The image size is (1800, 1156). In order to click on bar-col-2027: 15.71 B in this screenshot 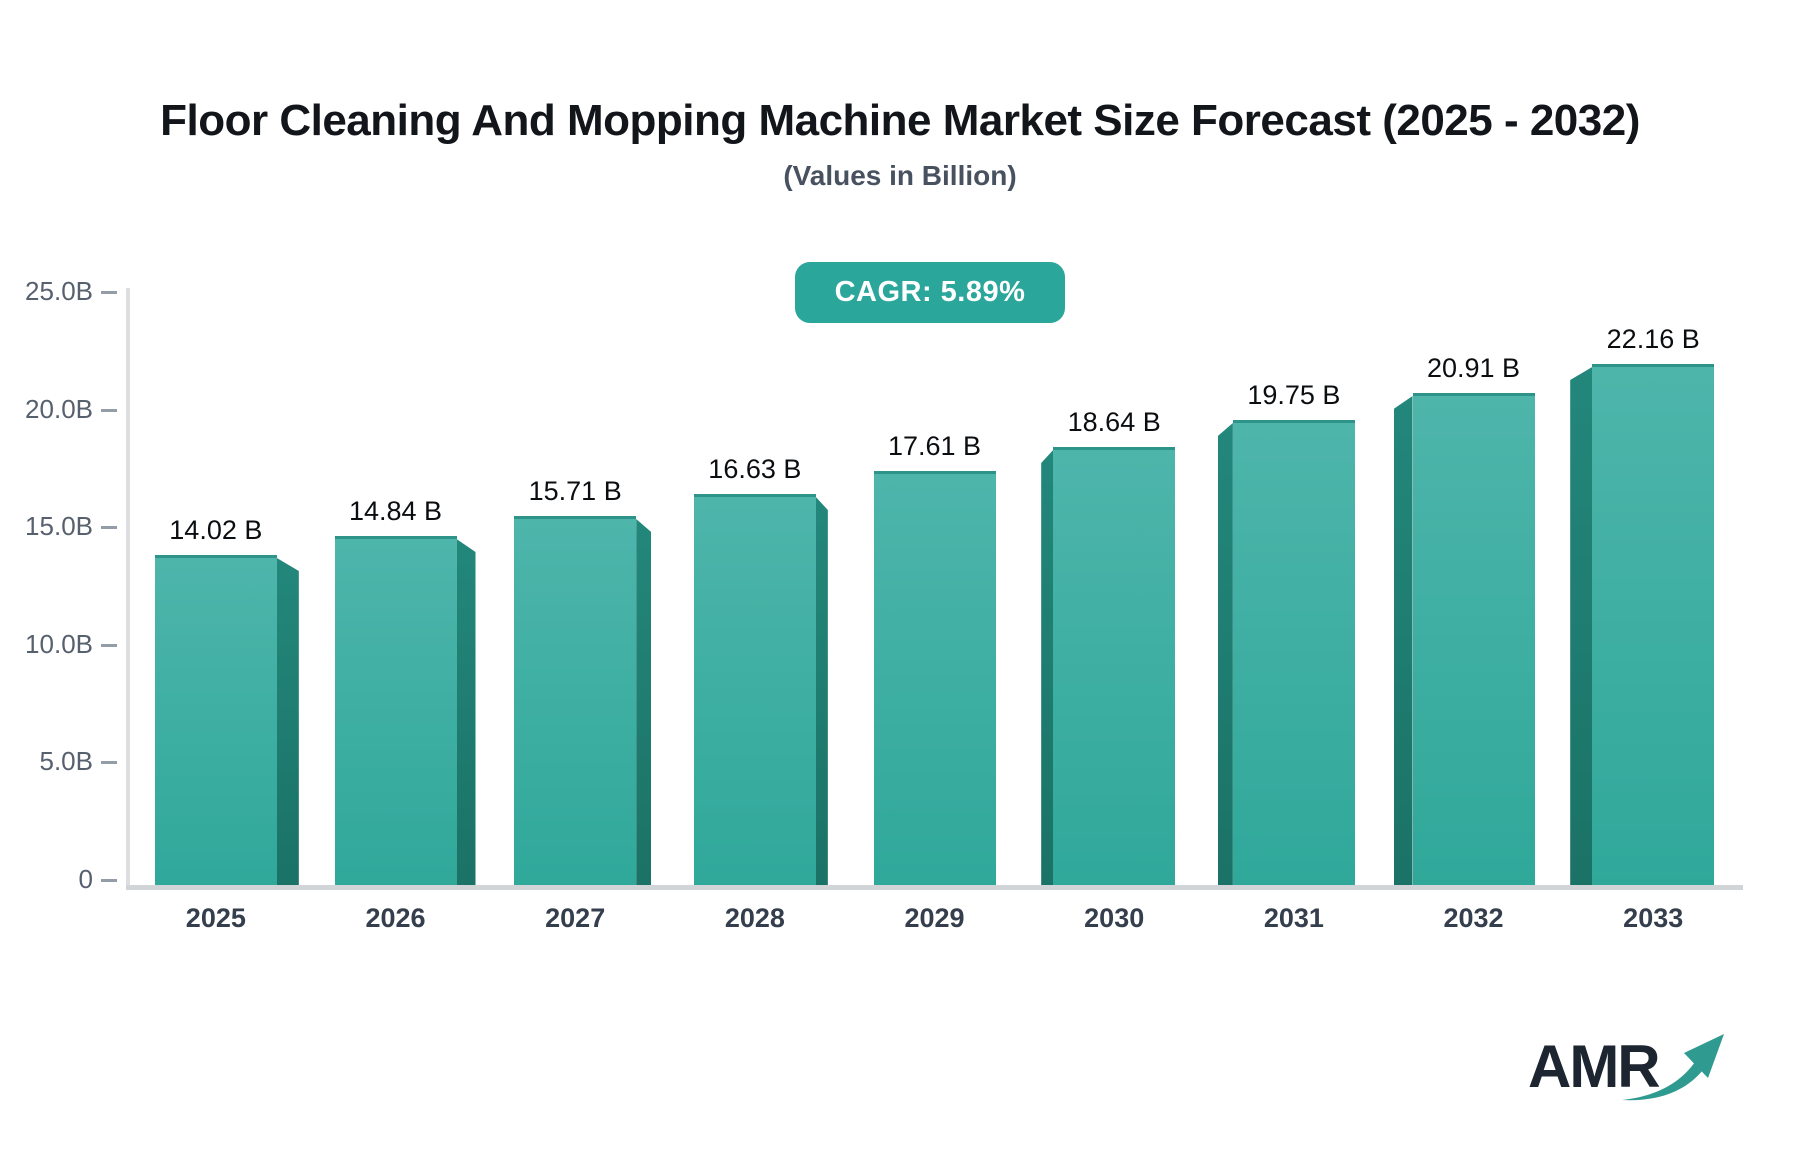, I will do `click(575, 588)`.